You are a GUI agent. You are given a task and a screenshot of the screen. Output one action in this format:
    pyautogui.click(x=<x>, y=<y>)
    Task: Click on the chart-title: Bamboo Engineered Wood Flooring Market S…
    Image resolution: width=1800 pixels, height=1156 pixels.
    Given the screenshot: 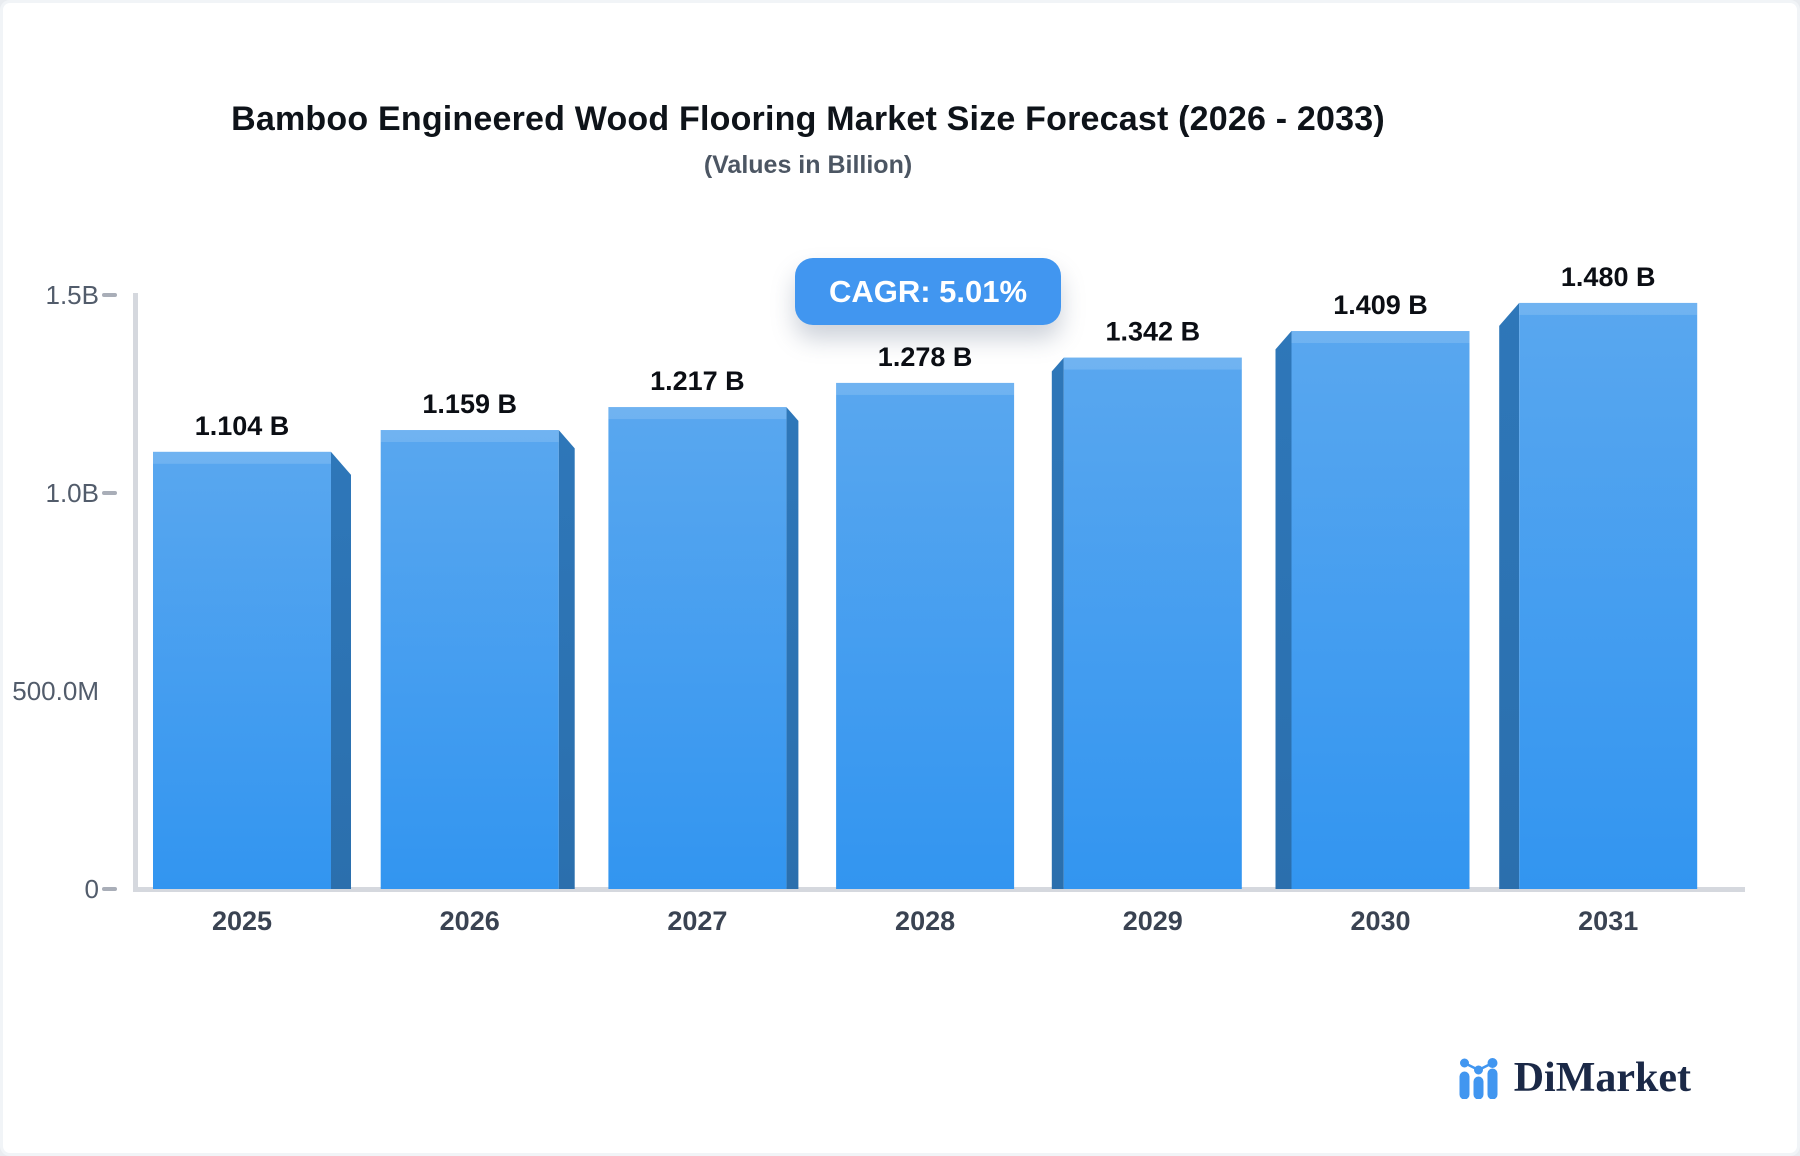 What is the action you would take?
    pyautogui.click(x=808, y=119)
    